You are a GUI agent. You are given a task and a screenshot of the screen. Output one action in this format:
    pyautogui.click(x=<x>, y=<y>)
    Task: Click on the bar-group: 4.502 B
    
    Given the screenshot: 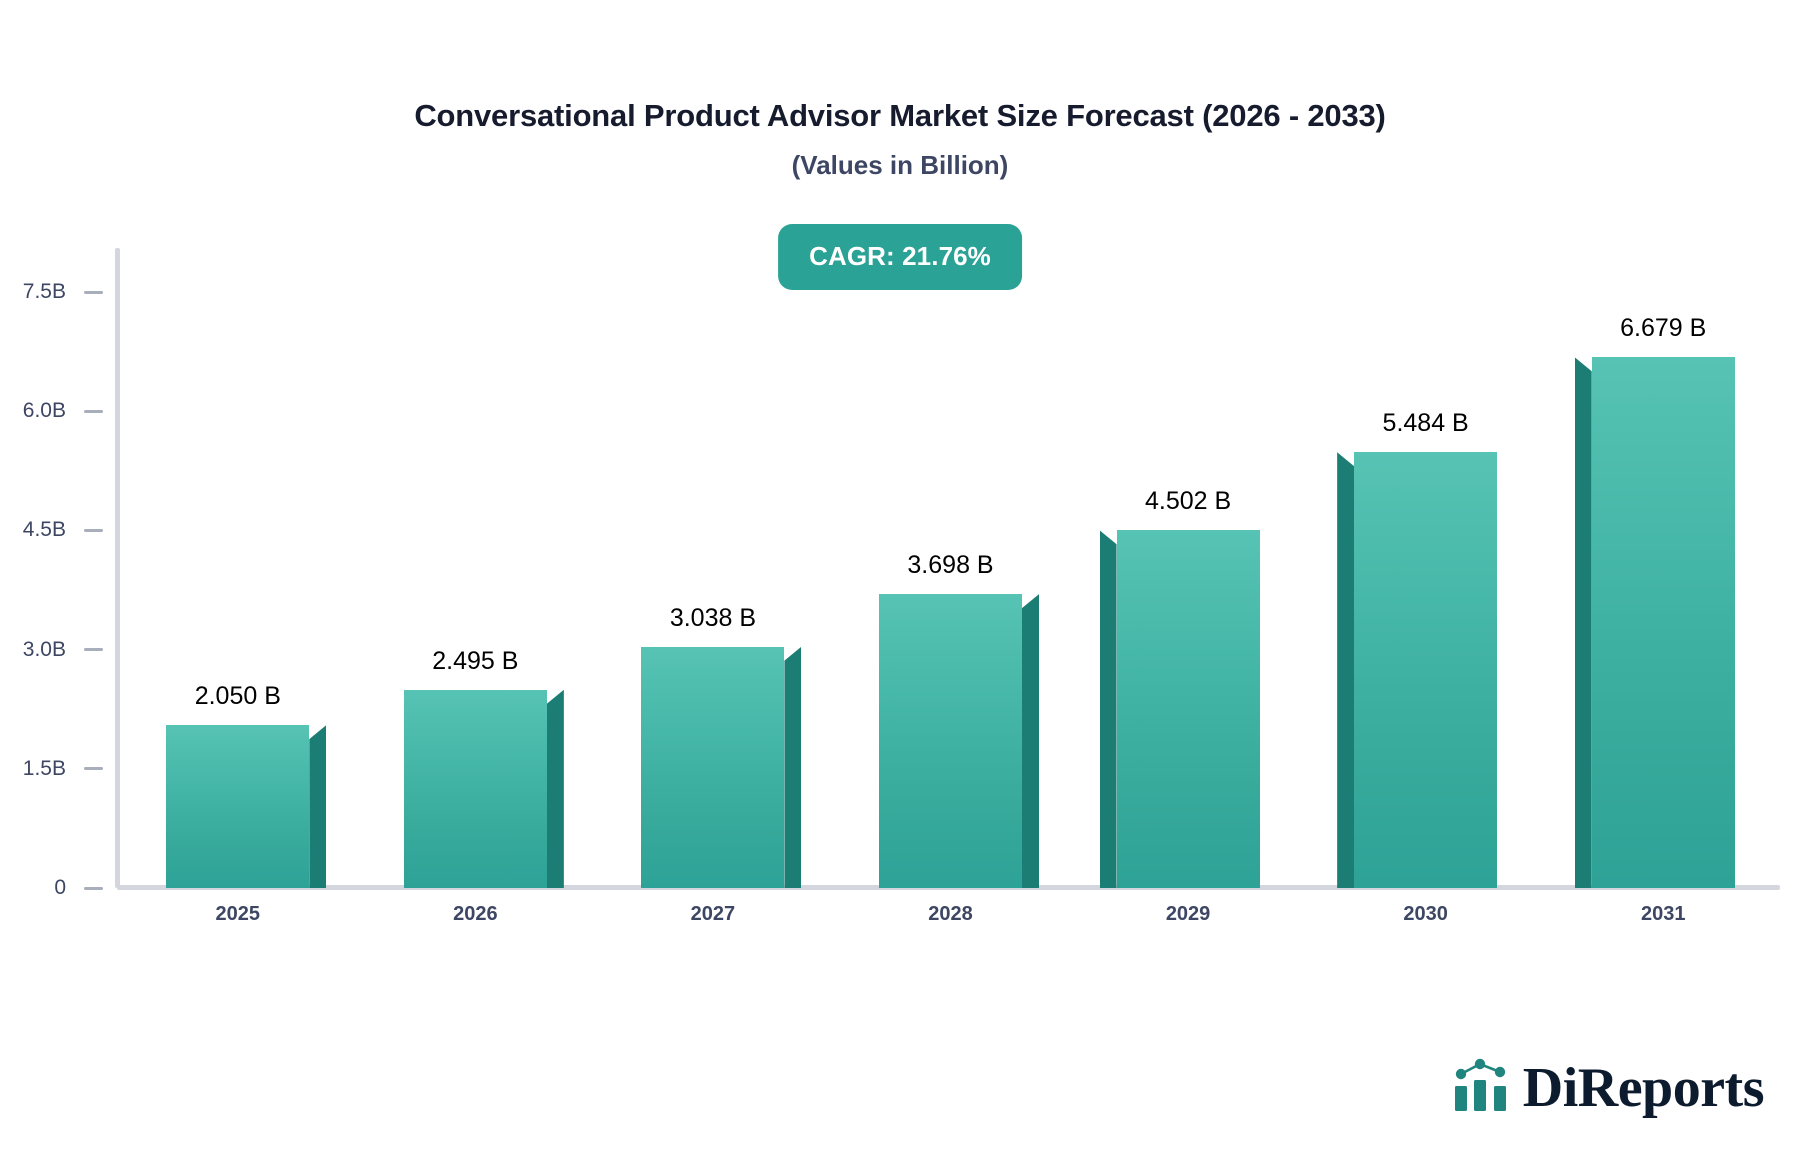 What is the action you would take?
    pyautogui.click(x=1179, y=687)
    